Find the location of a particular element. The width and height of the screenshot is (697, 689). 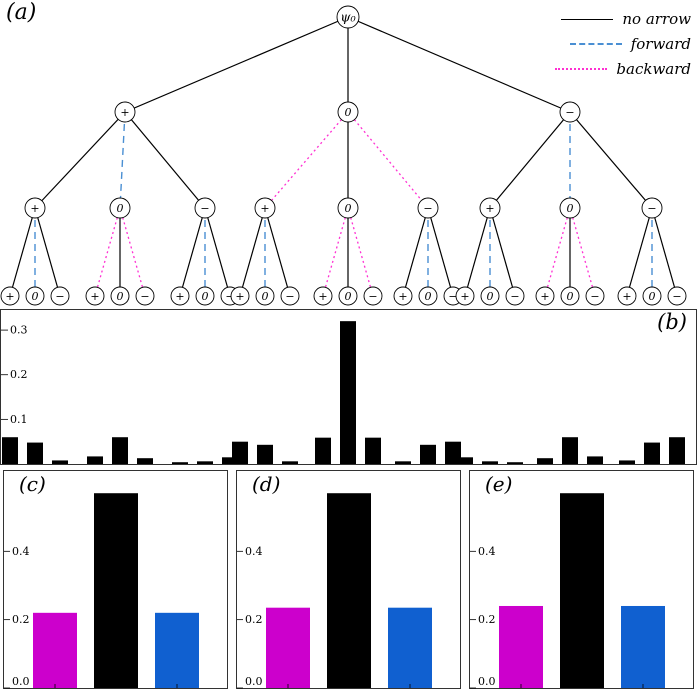

chart-e-svg: 0.0 0.2 0.4 is located at coordinates (581, 579).